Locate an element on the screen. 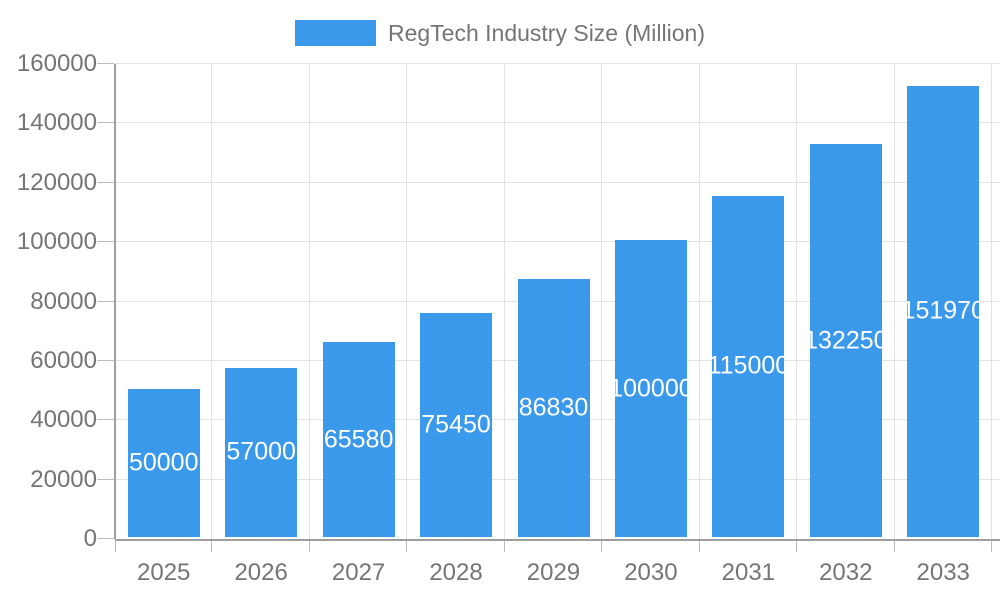 The height and width of the screenshot is (600, 1000). bar-value-label: 57000 is located at coordinates (261, 451).